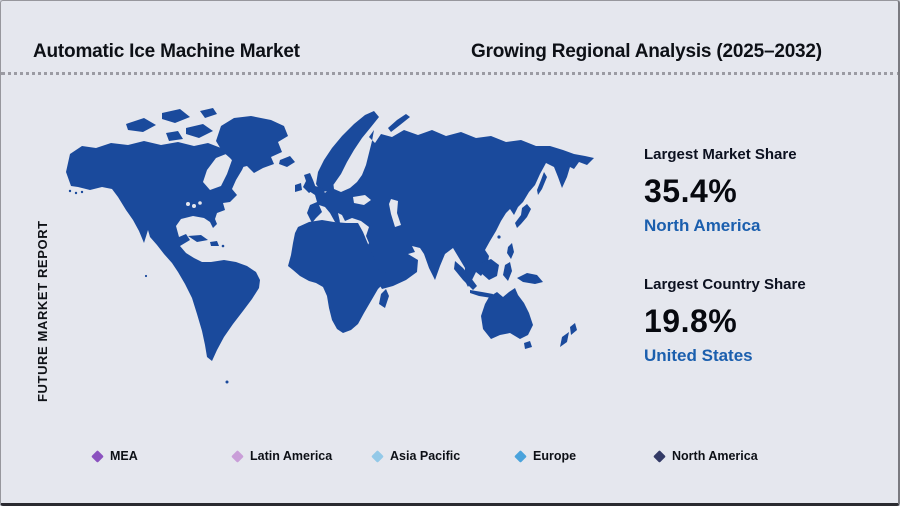  I want to click on legend-item-latin-america: Latin America, so click(282, 456).